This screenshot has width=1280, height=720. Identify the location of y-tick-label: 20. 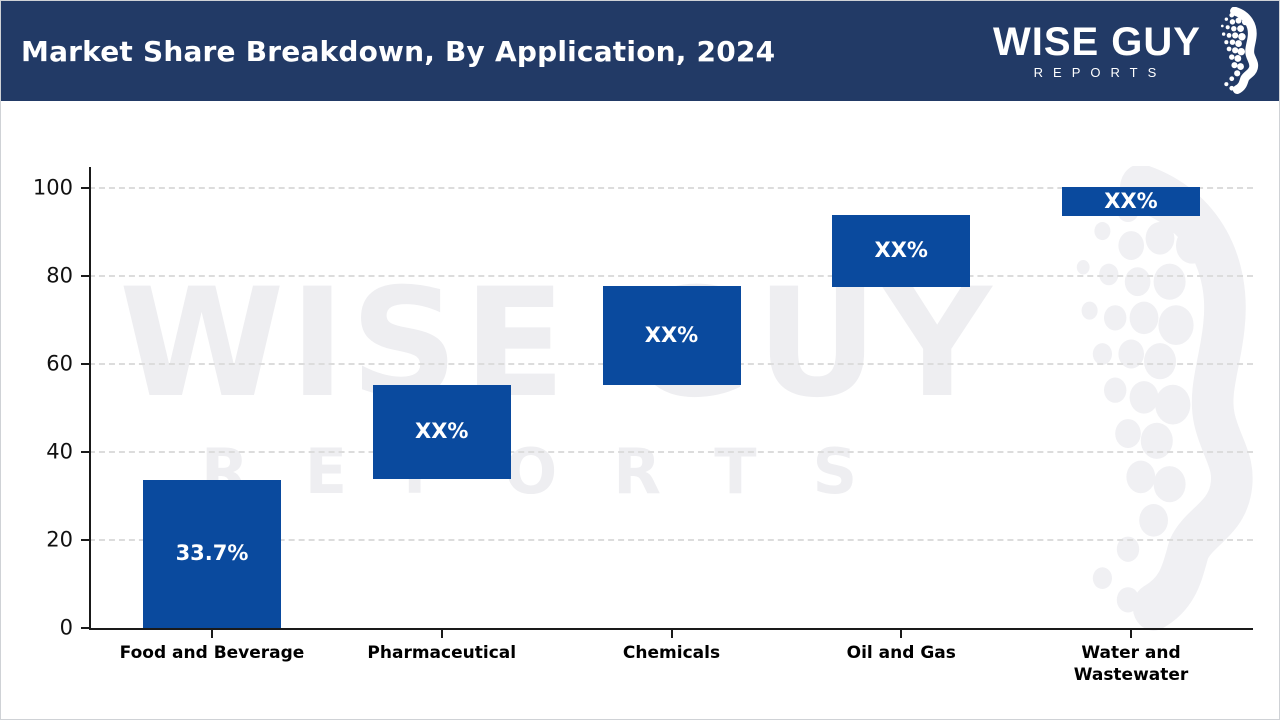
(59, 539).